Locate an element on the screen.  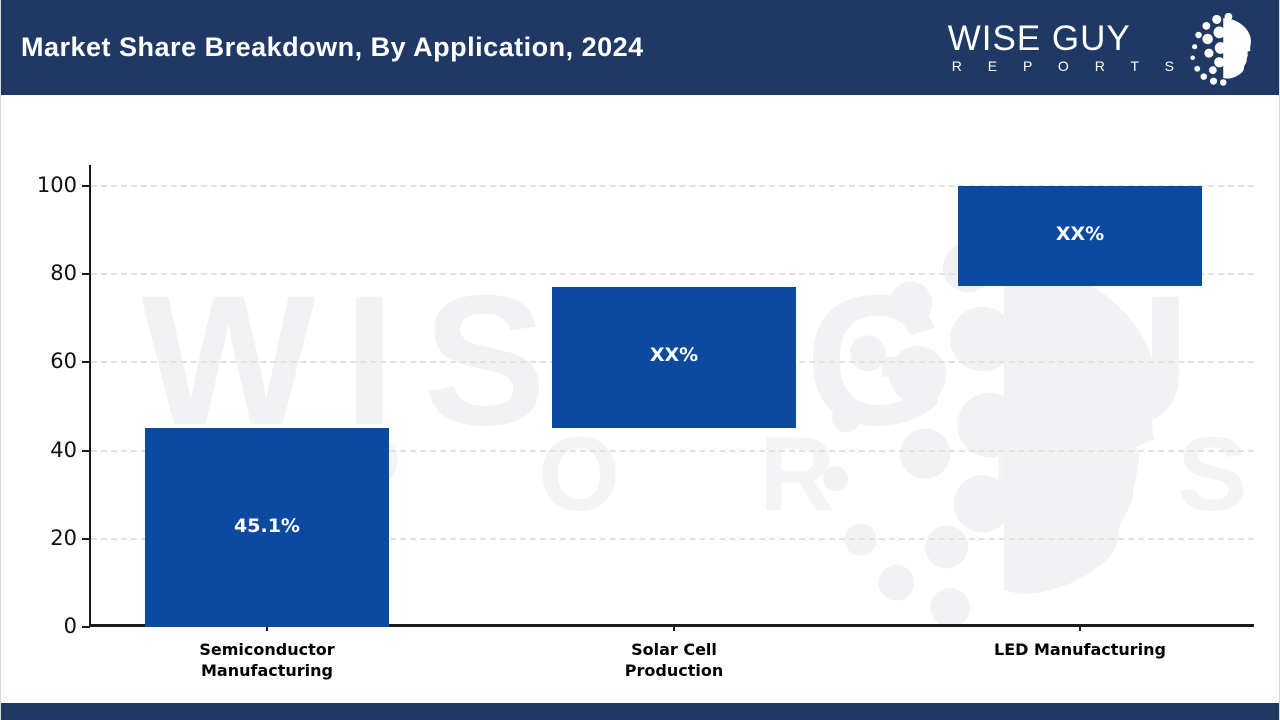
y-axis-label: 0 is located at coordinates (70, 626).